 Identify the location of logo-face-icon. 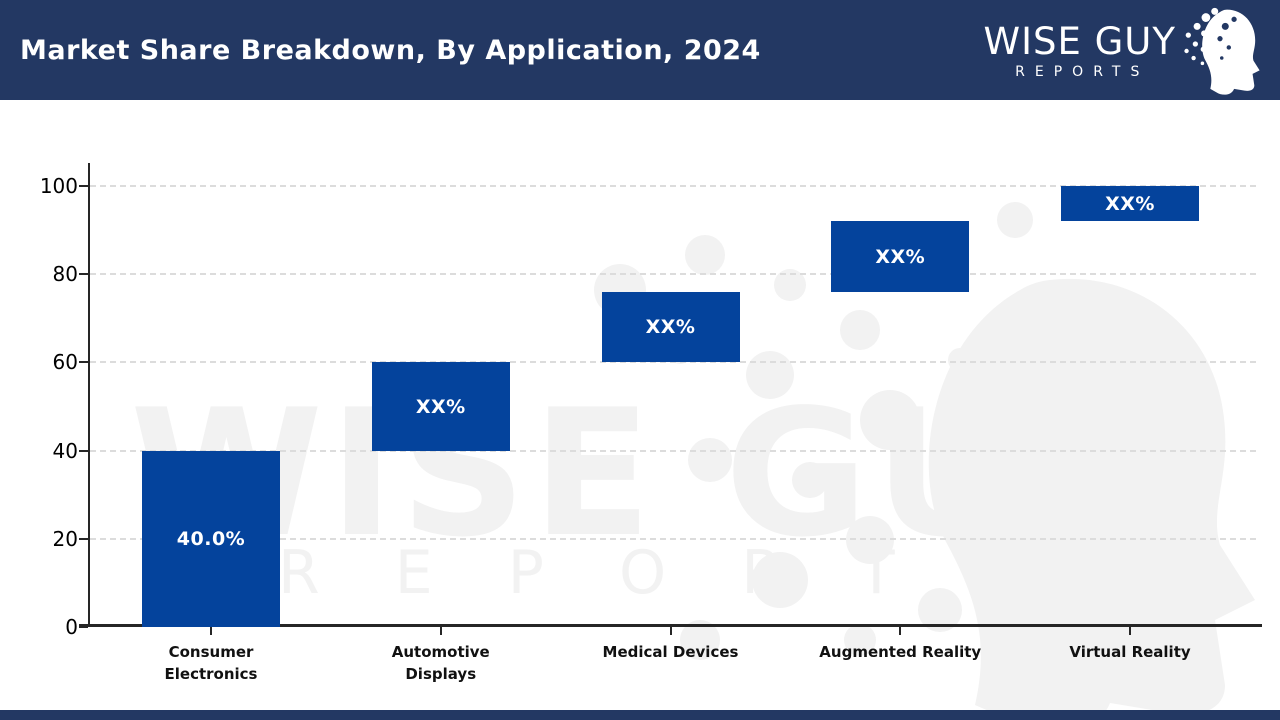
(1222, 51).